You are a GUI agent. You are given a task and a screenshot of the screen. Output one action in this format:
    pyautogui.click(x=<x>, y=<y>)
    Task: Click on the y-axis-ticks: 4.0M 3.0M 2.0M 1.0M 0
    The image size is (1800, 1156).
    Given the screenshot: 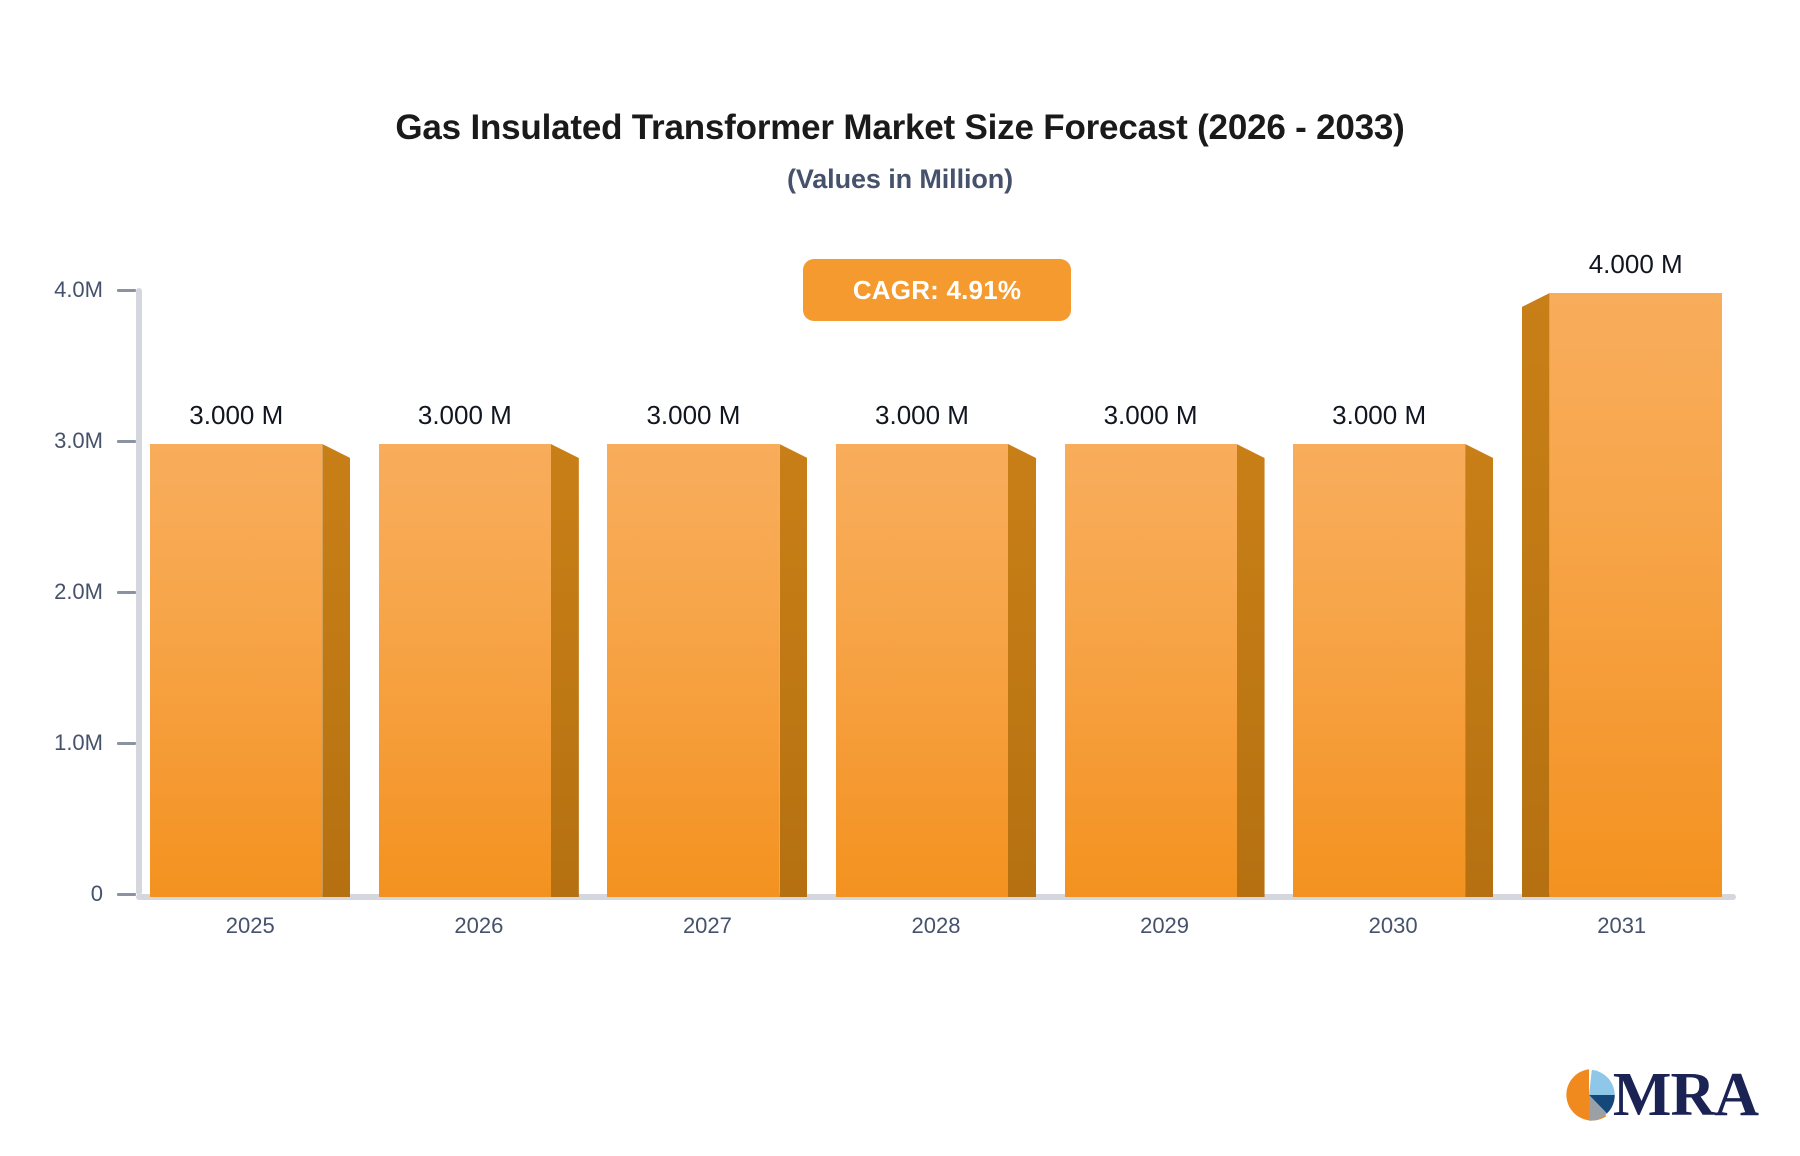 What is the action you would take?
    pyautogui.click(x=68, y=591)
    